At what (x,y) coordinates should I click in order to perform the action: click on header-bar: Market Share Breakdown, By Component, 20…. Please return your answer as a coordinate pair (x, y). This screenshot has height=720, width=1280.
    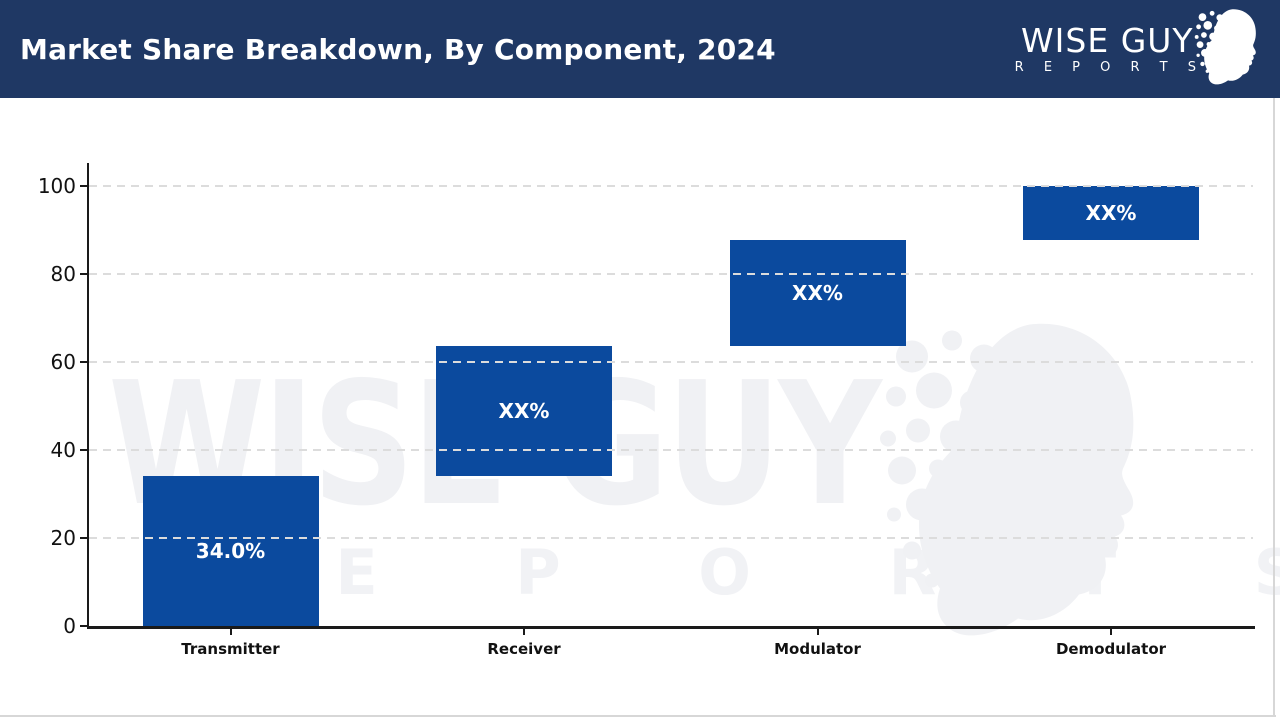
    Looking at the image, I should click on (640, 49).